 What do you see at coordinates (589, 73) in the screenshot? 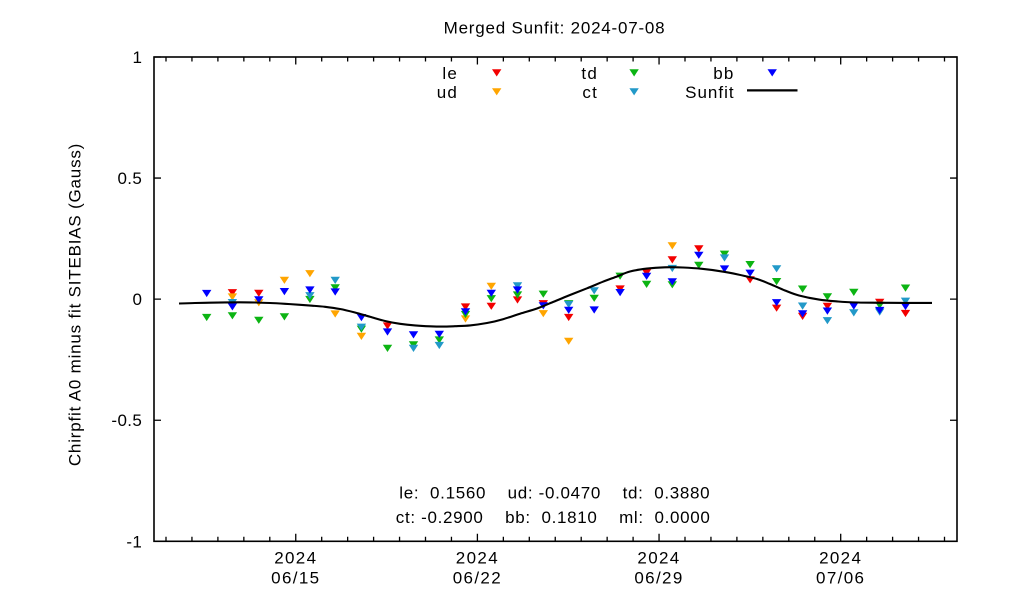
I see `svg-text: td` at bounding box center [589, 73].